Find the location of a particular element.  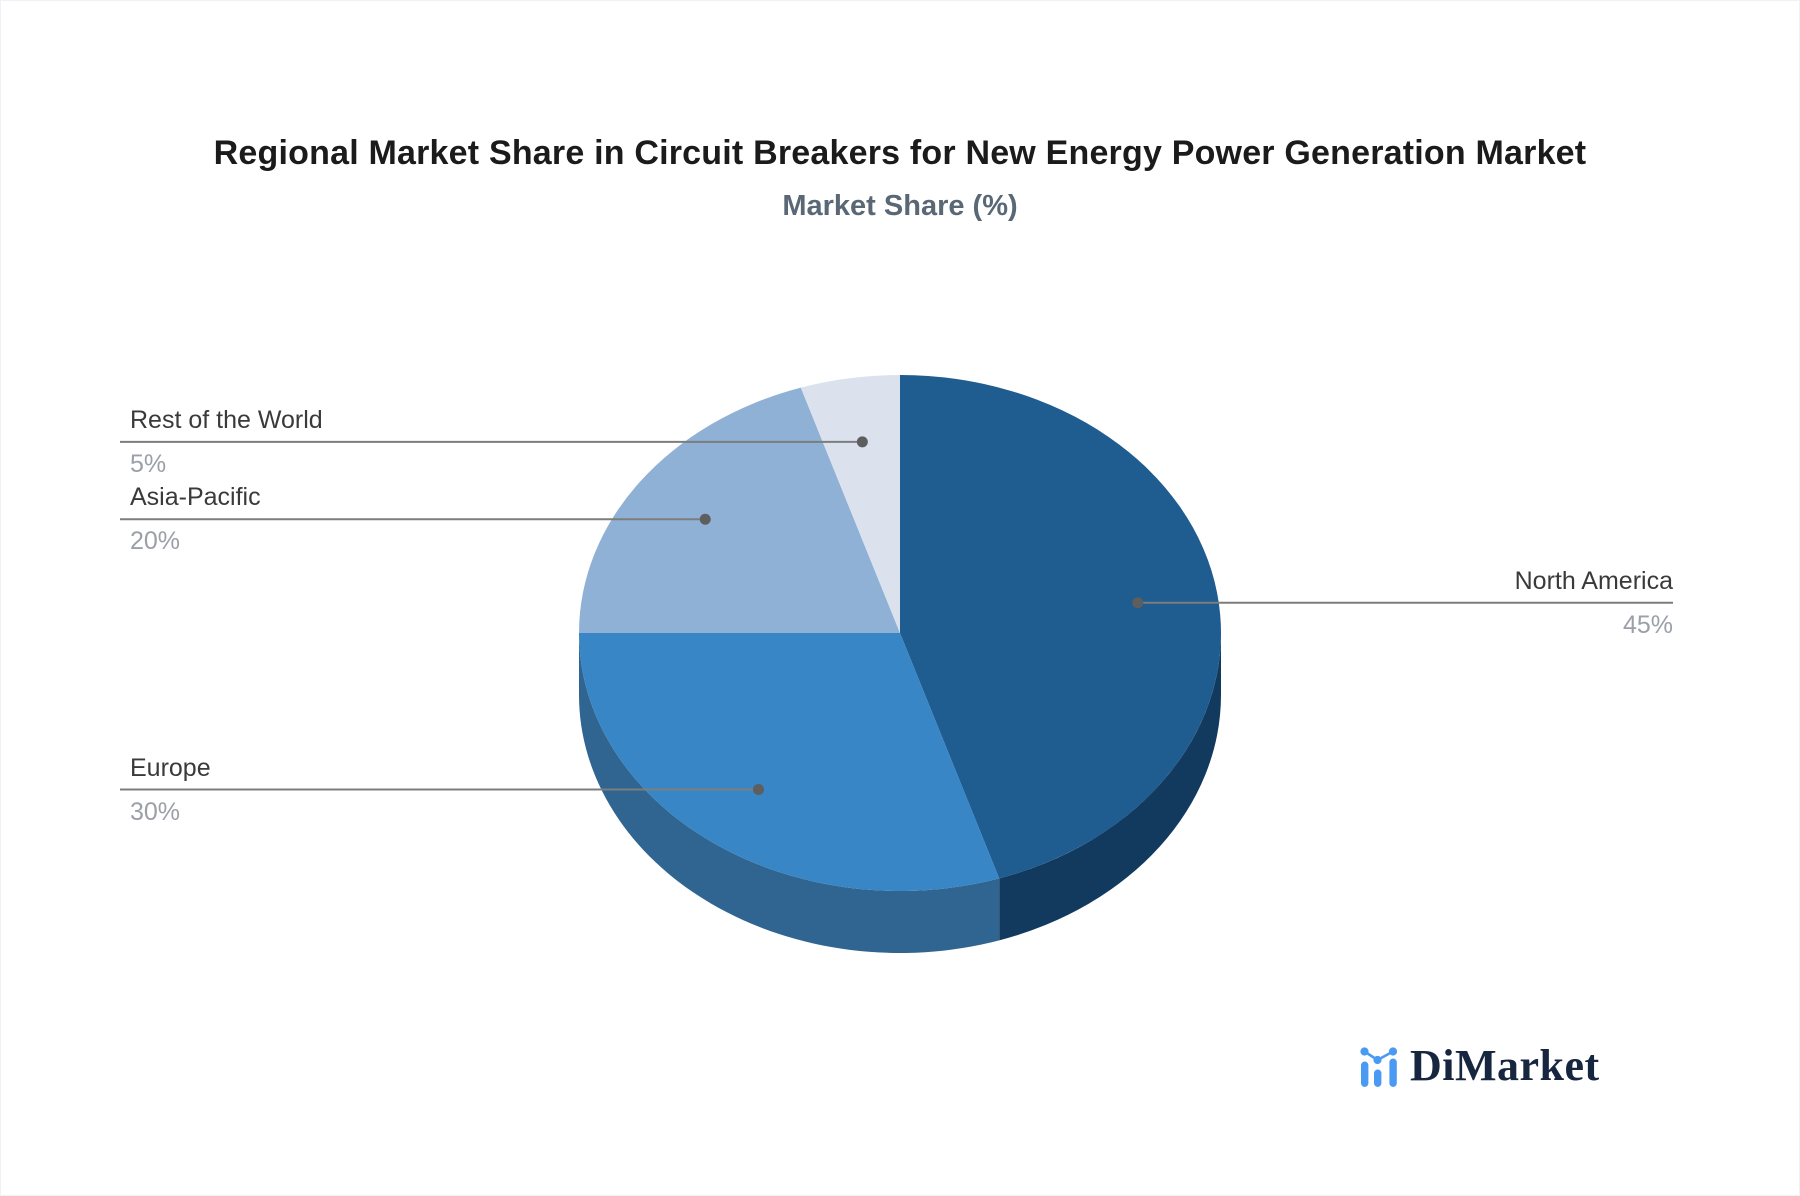

pie-slice-europe is located at coordinates (789, 762).